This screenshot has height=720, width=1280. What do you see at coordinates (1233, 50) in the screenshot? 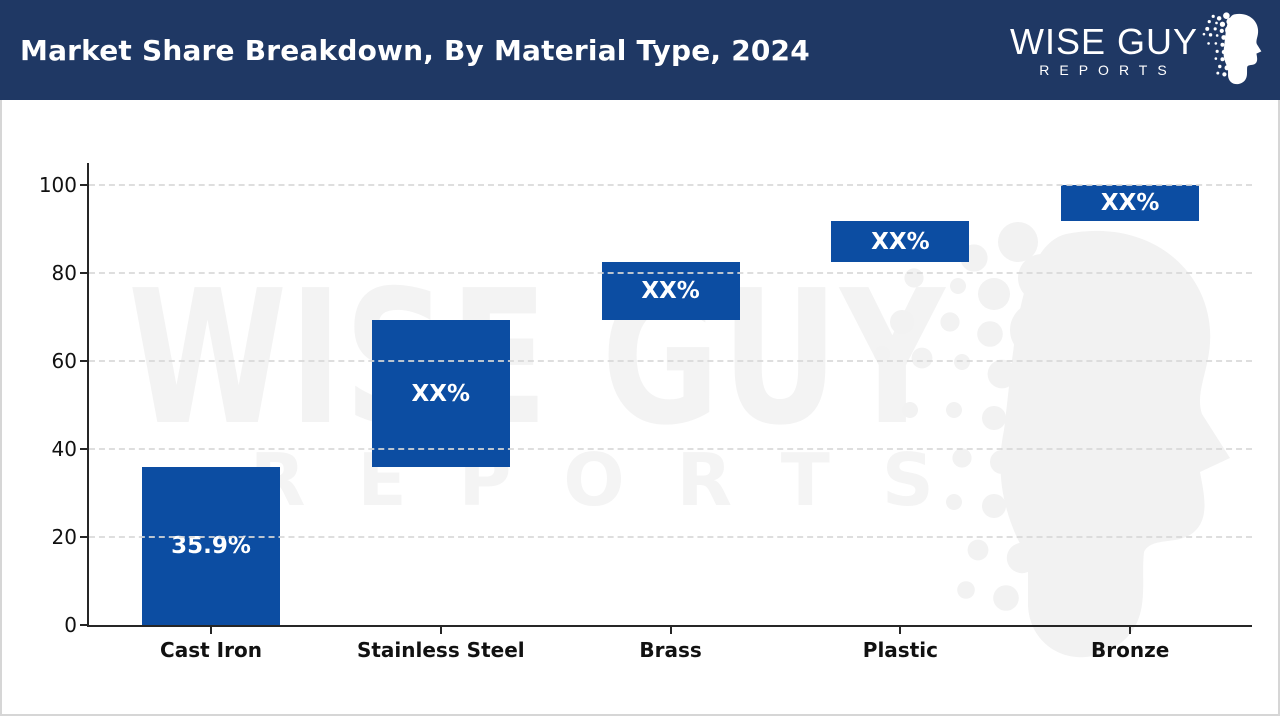
I see `logo-head-icon` at bounding box center [1233, 50].